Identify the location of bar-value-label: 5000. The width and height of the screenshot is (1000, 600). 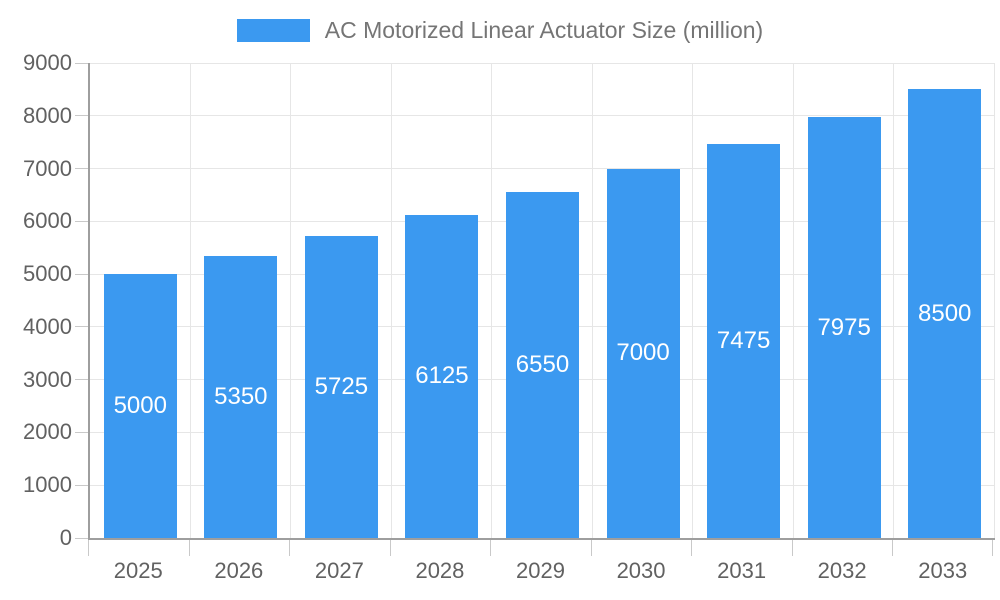
(140, 406).